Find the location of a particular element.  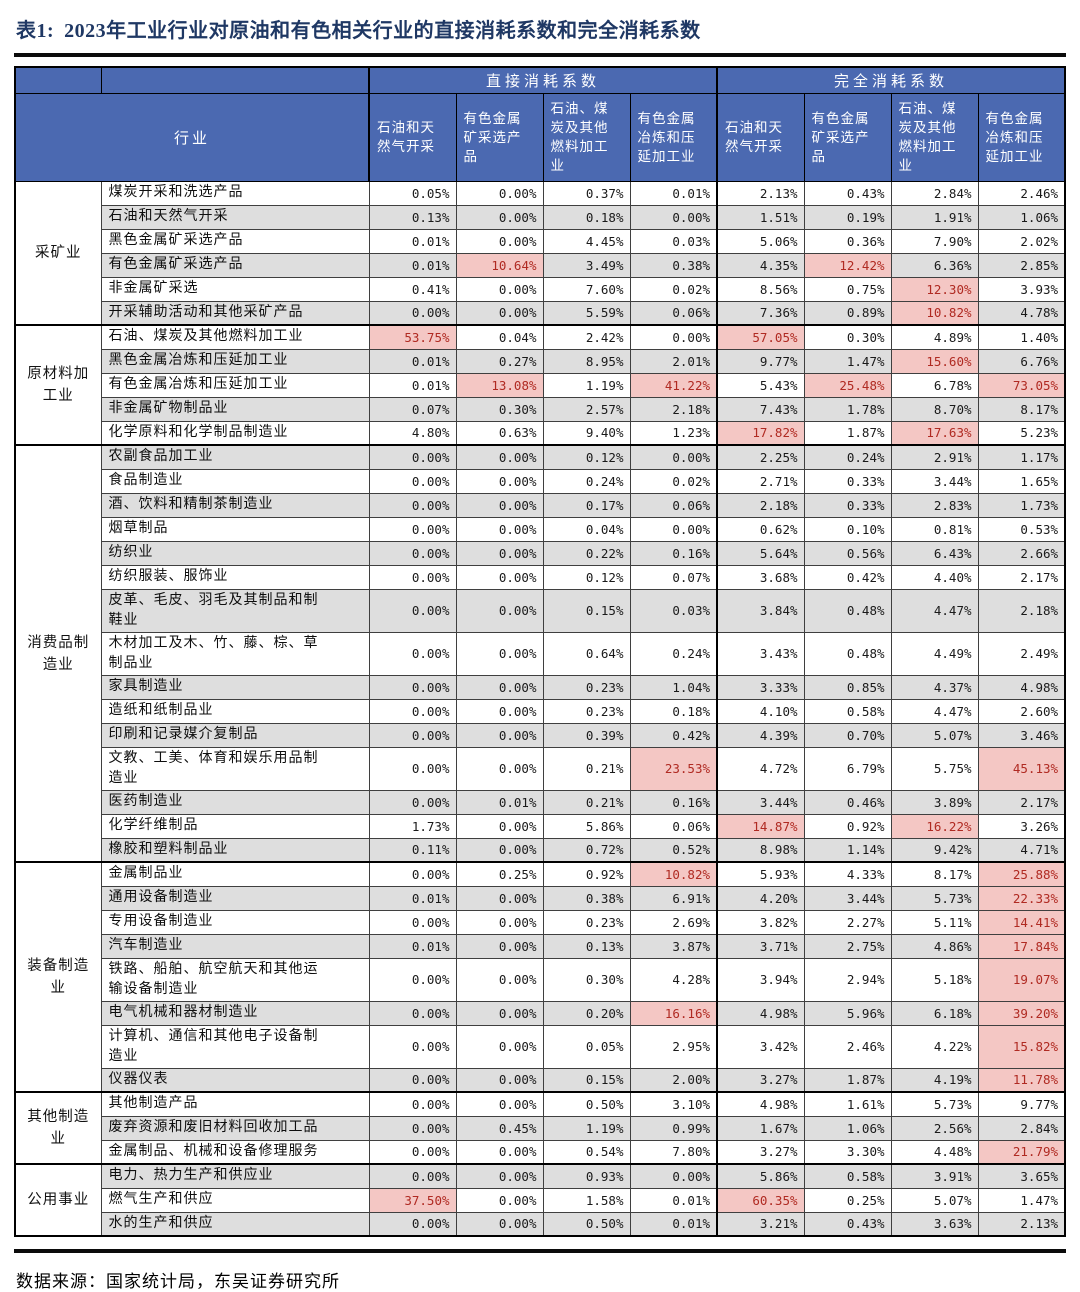

value-cell: 0.63% is located at coordinates (499, 433).